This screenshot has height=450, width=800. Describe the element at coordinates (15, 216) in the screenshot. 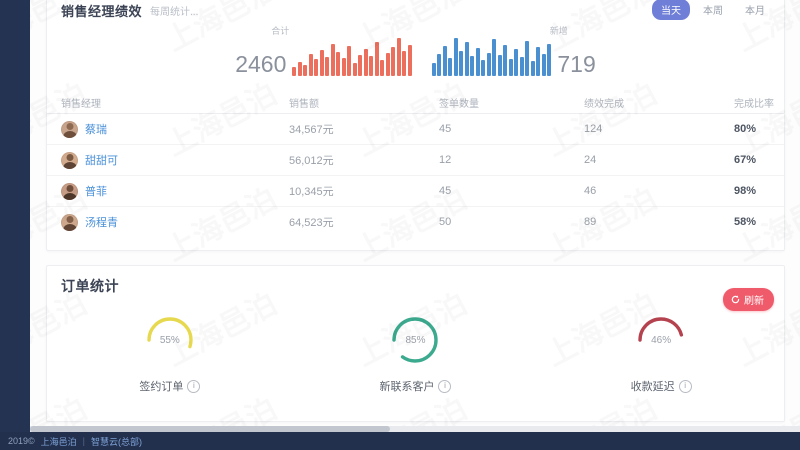

I see `left-rail` at that location.